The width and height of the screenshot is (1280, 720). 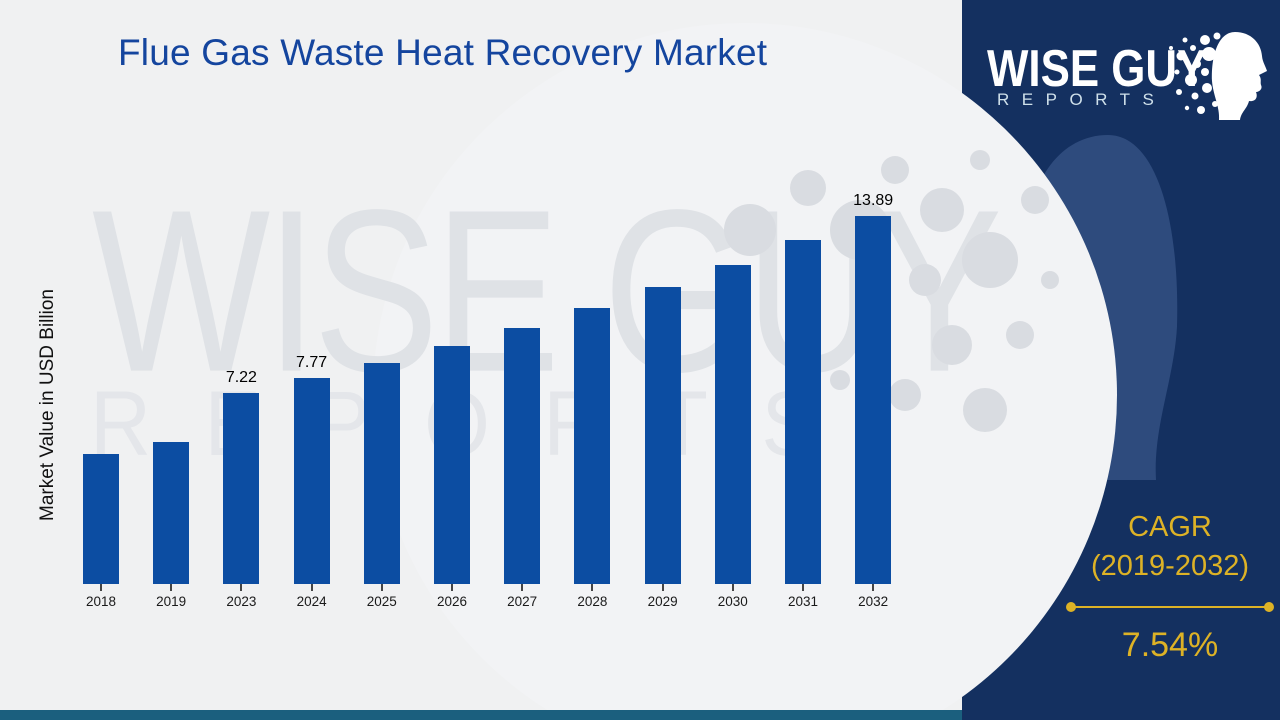 I want to click on x-axis-label-2027: 2027, so click(x=522, y=601).